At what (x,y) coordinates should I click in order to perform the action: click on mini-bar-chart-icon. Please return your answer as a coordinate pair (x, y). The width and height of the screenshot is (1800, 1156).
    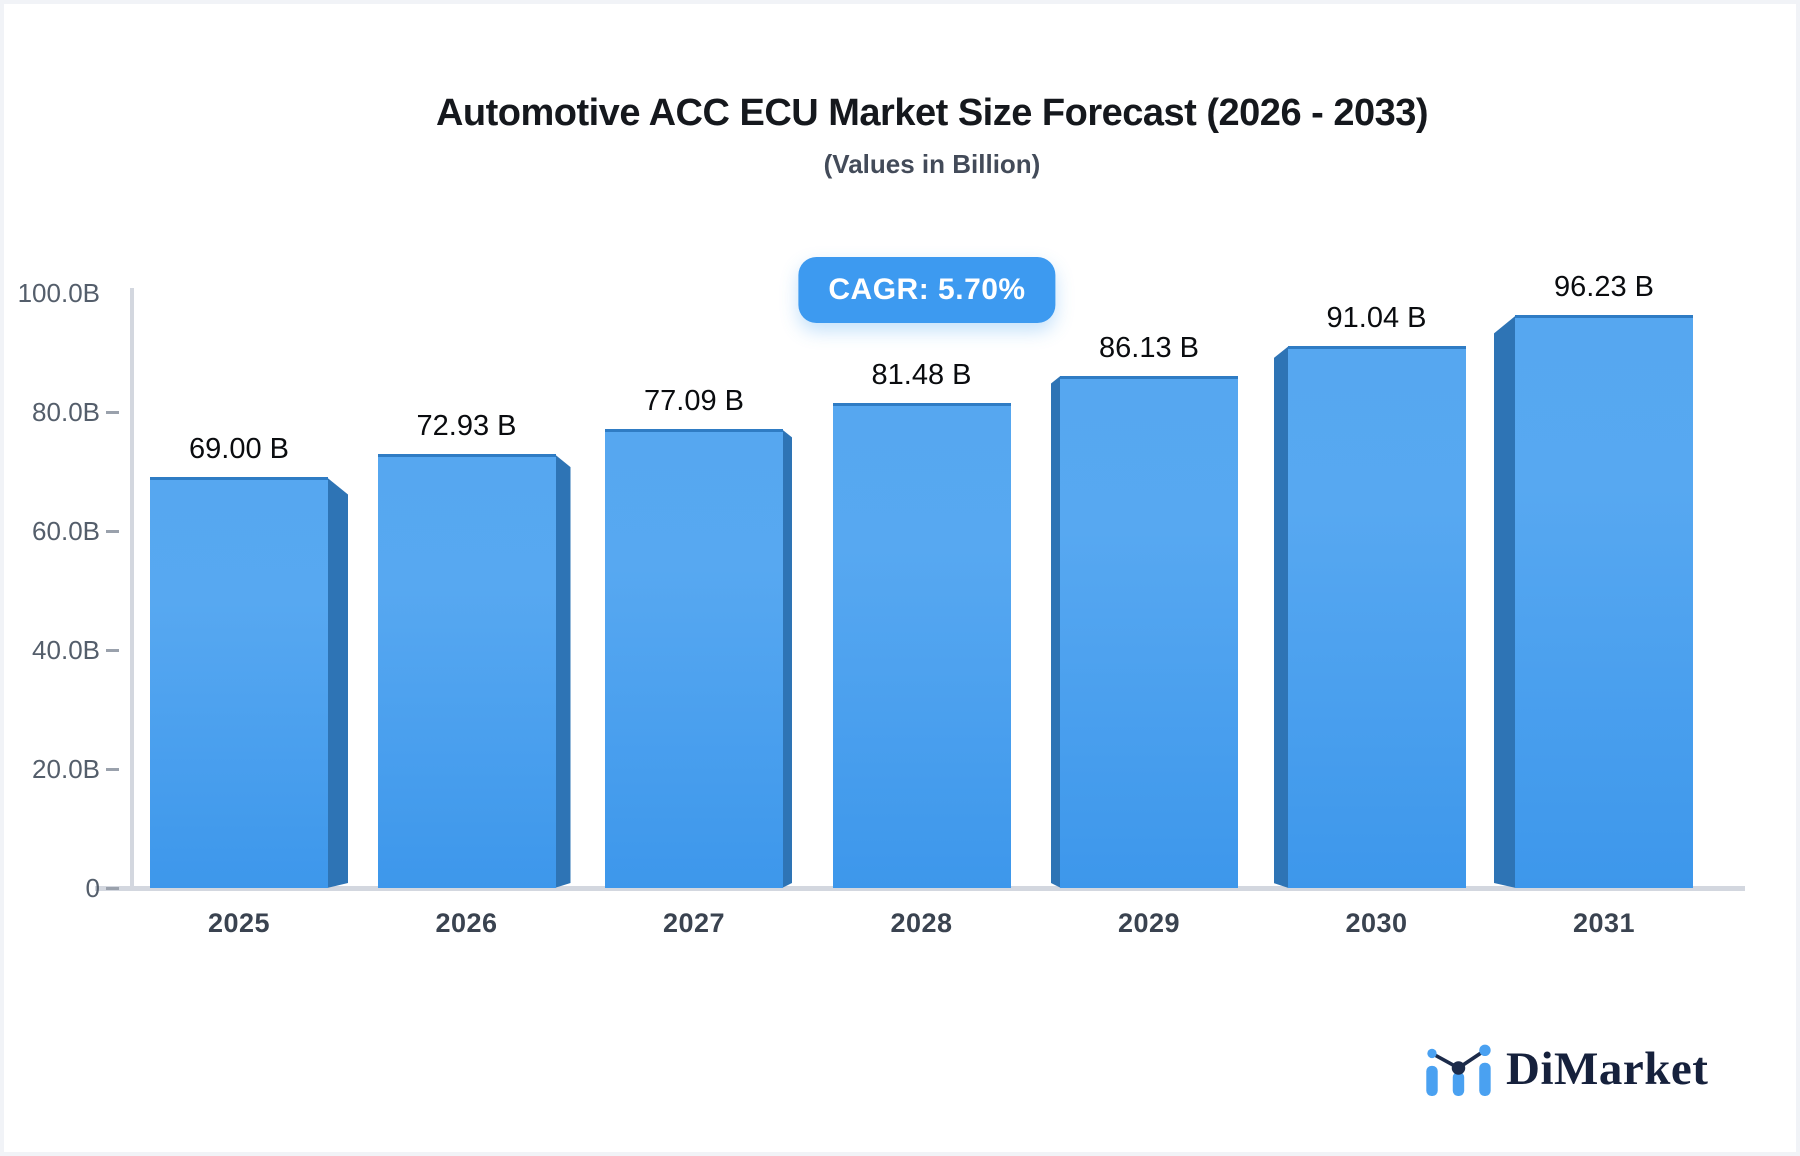
    Looking at the image, I should click on (1458, 1070).